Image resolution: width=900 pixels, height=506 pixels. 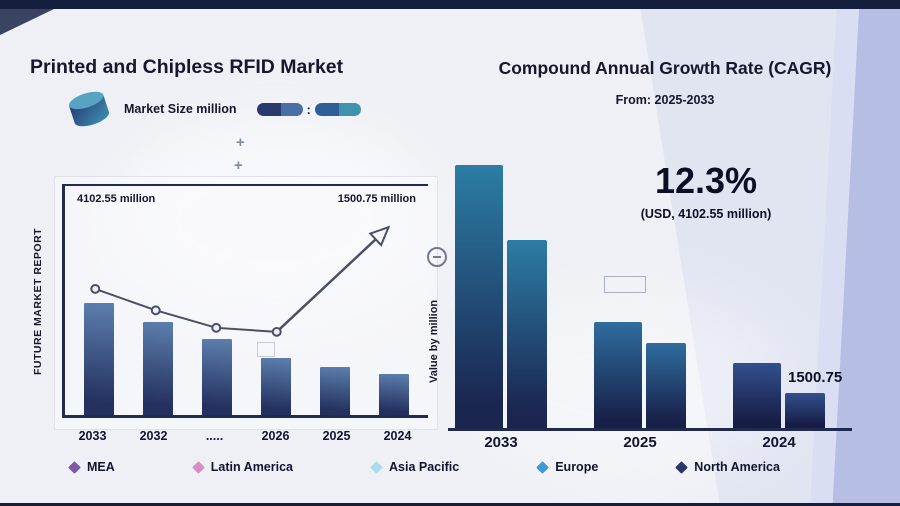 I want to click on top-border-strip, so click(x=450, y=4).